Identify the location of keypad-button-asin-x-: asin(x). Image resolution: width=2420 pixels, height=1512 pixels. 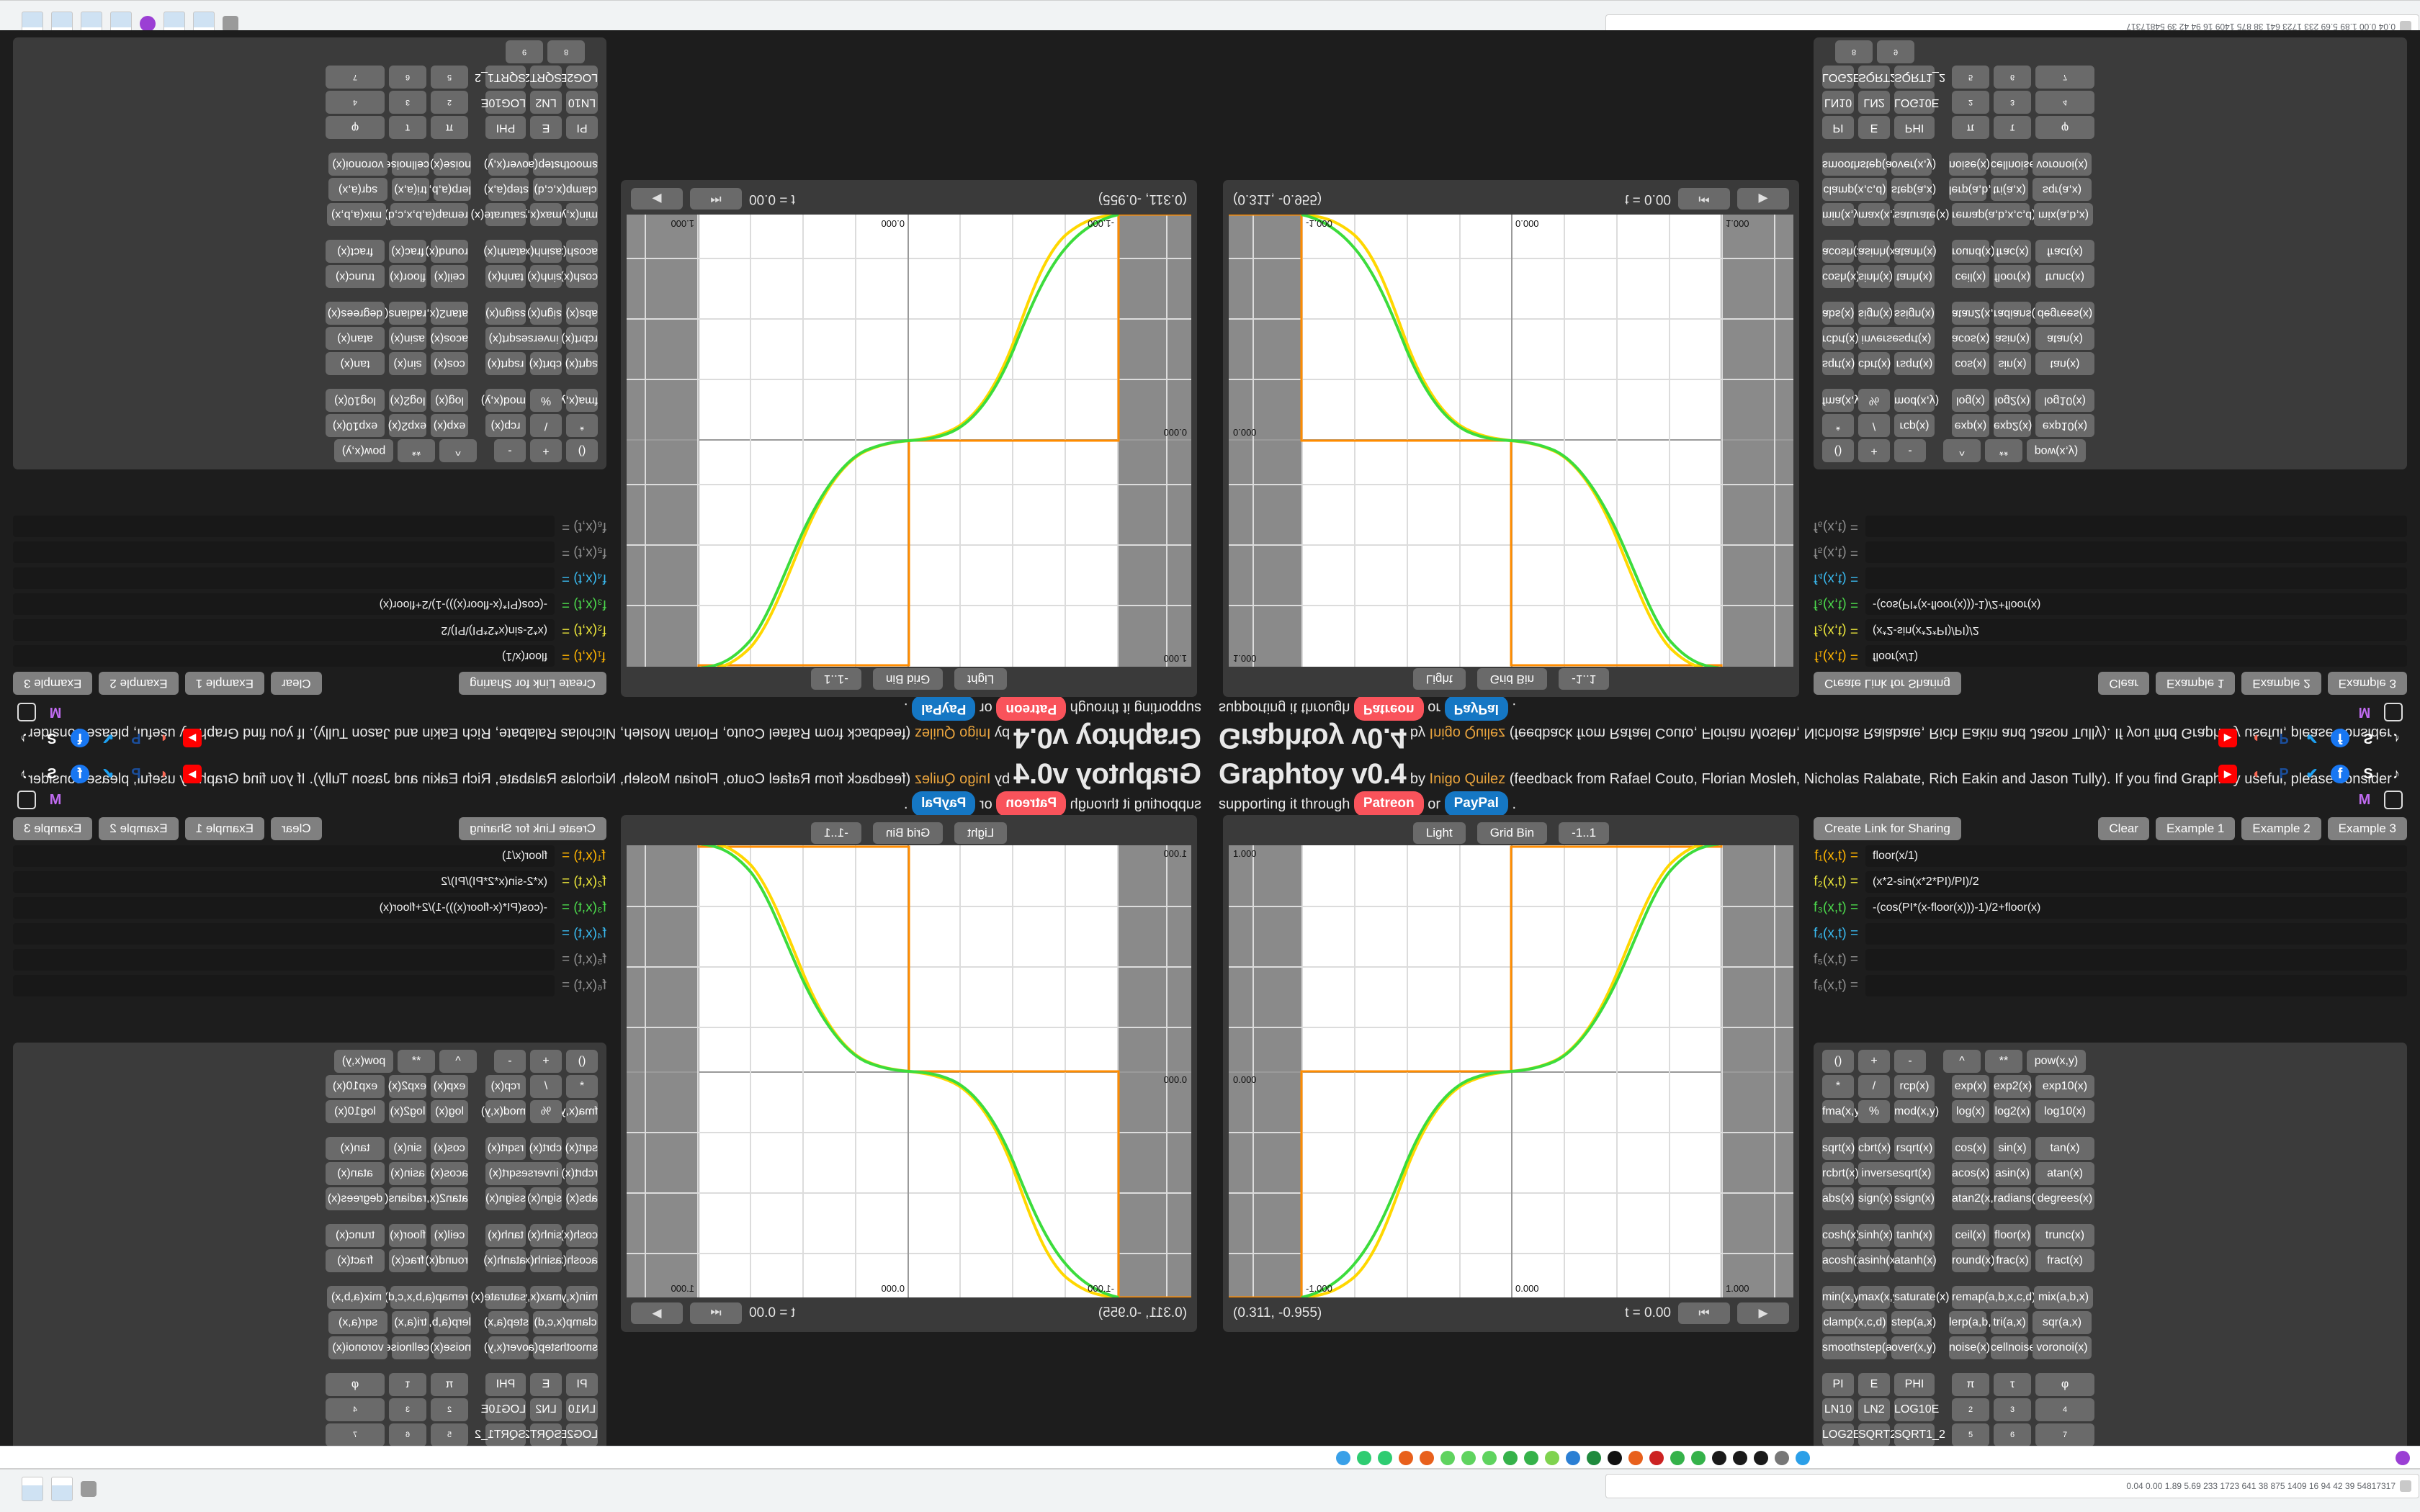
(2012, 338).